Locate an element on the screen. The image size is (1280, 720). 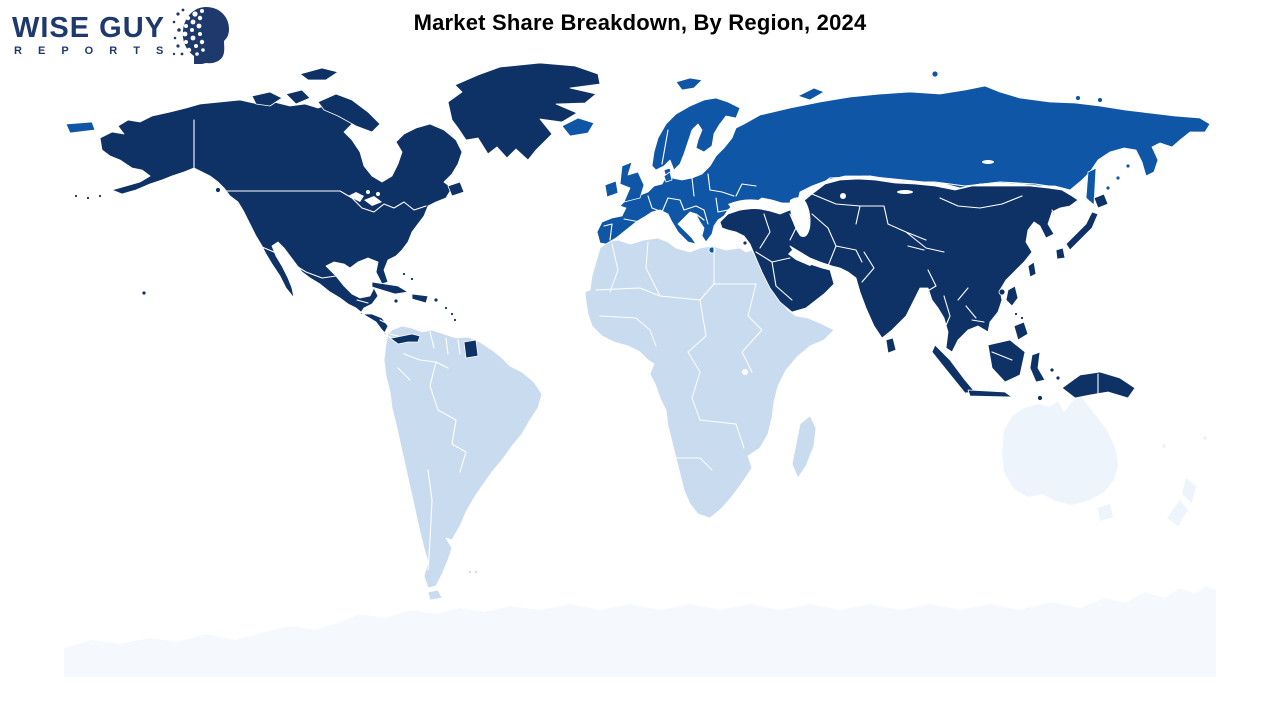
africa-mainland is located at coordinates (709, 378).